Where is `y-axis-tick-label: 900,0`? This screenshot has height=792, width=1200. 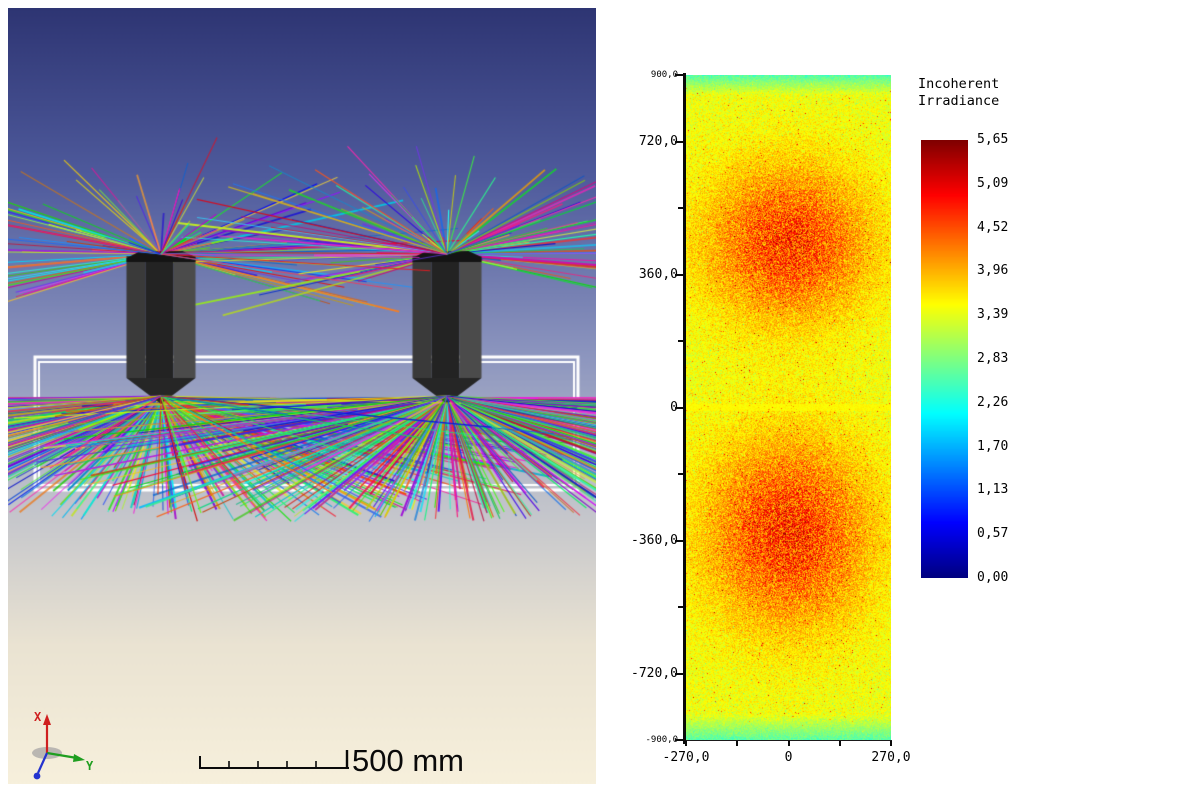 y-axis-tick-label: 900,0 is located at coordinates (664, 75).